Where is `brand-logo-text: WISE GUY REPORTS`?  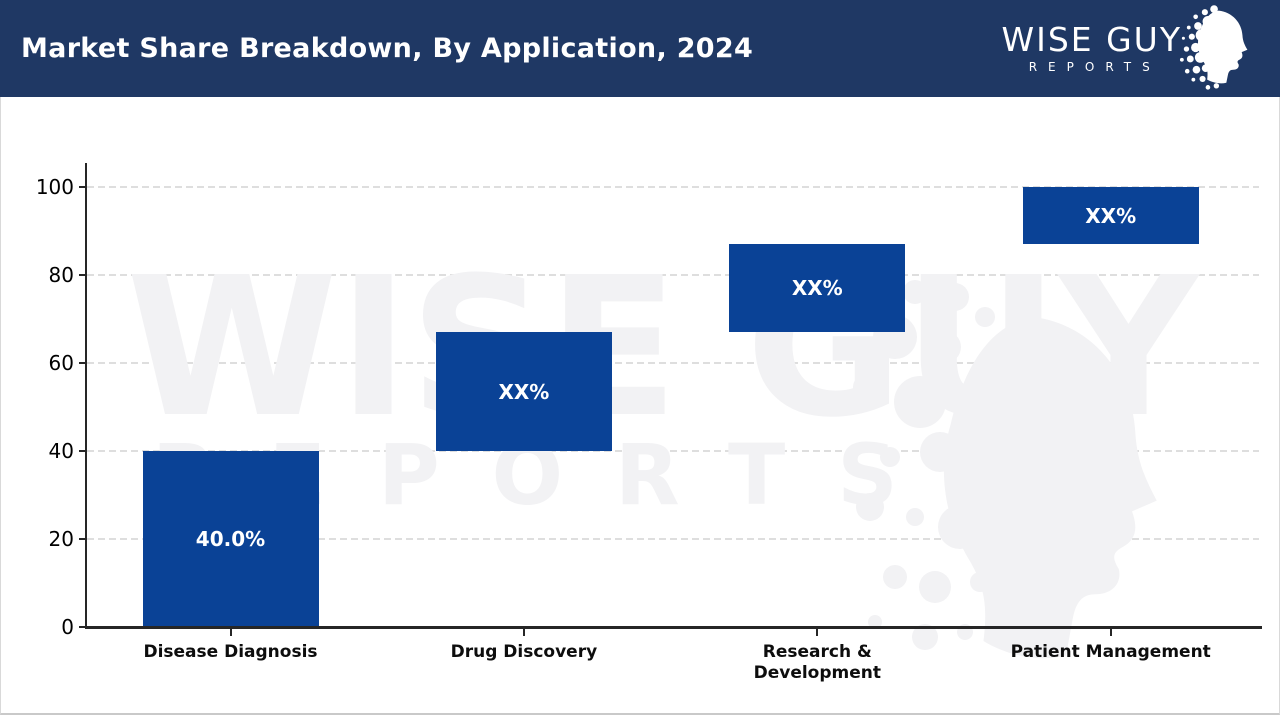 brand-logo-text: WISE GUY REPORTS is located at coordinates (1091, 48).